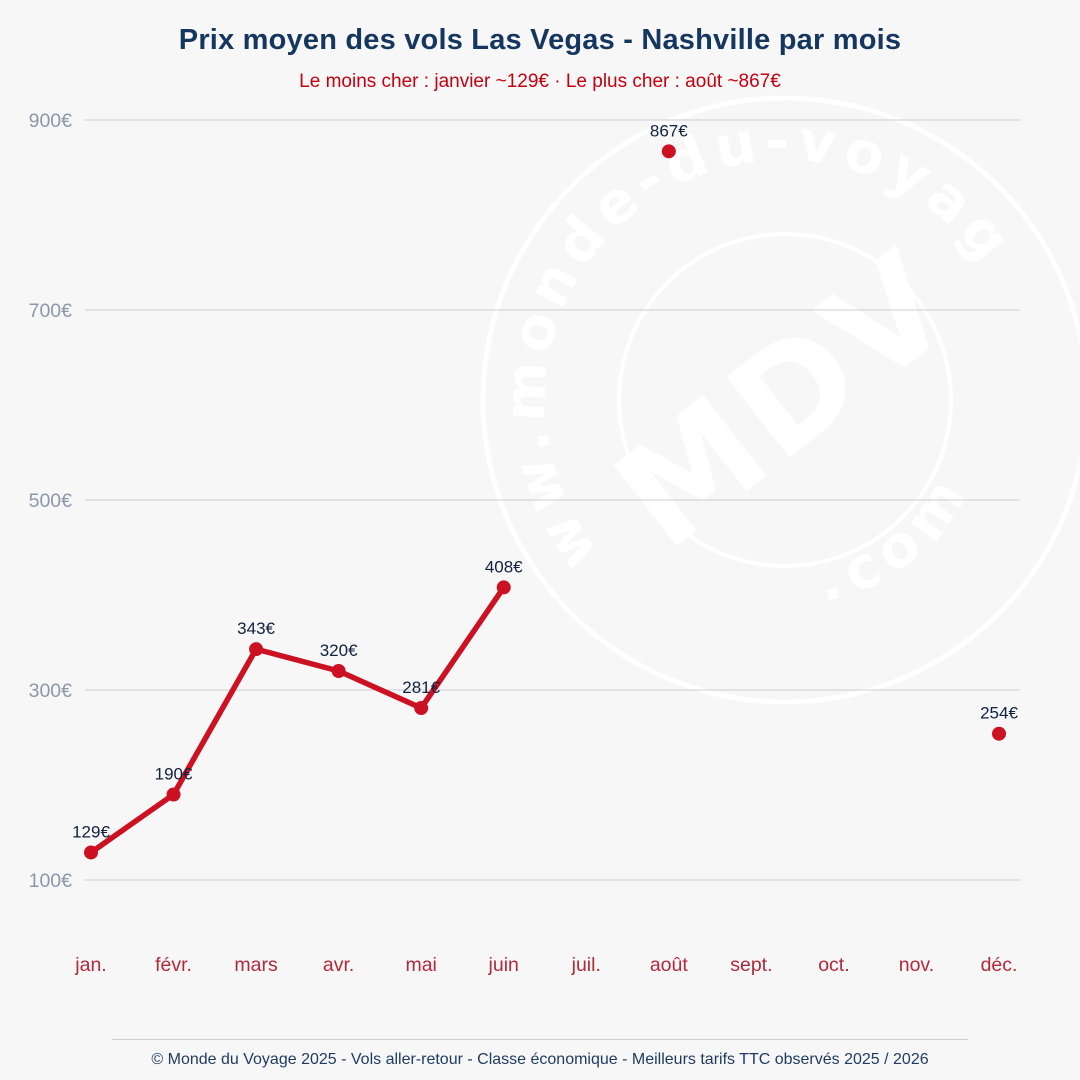 The image size is (1080, 1080). Describe the element at coordinates (51, 881) in the screenshot. I see `y-axis-label: 100€` at that location.